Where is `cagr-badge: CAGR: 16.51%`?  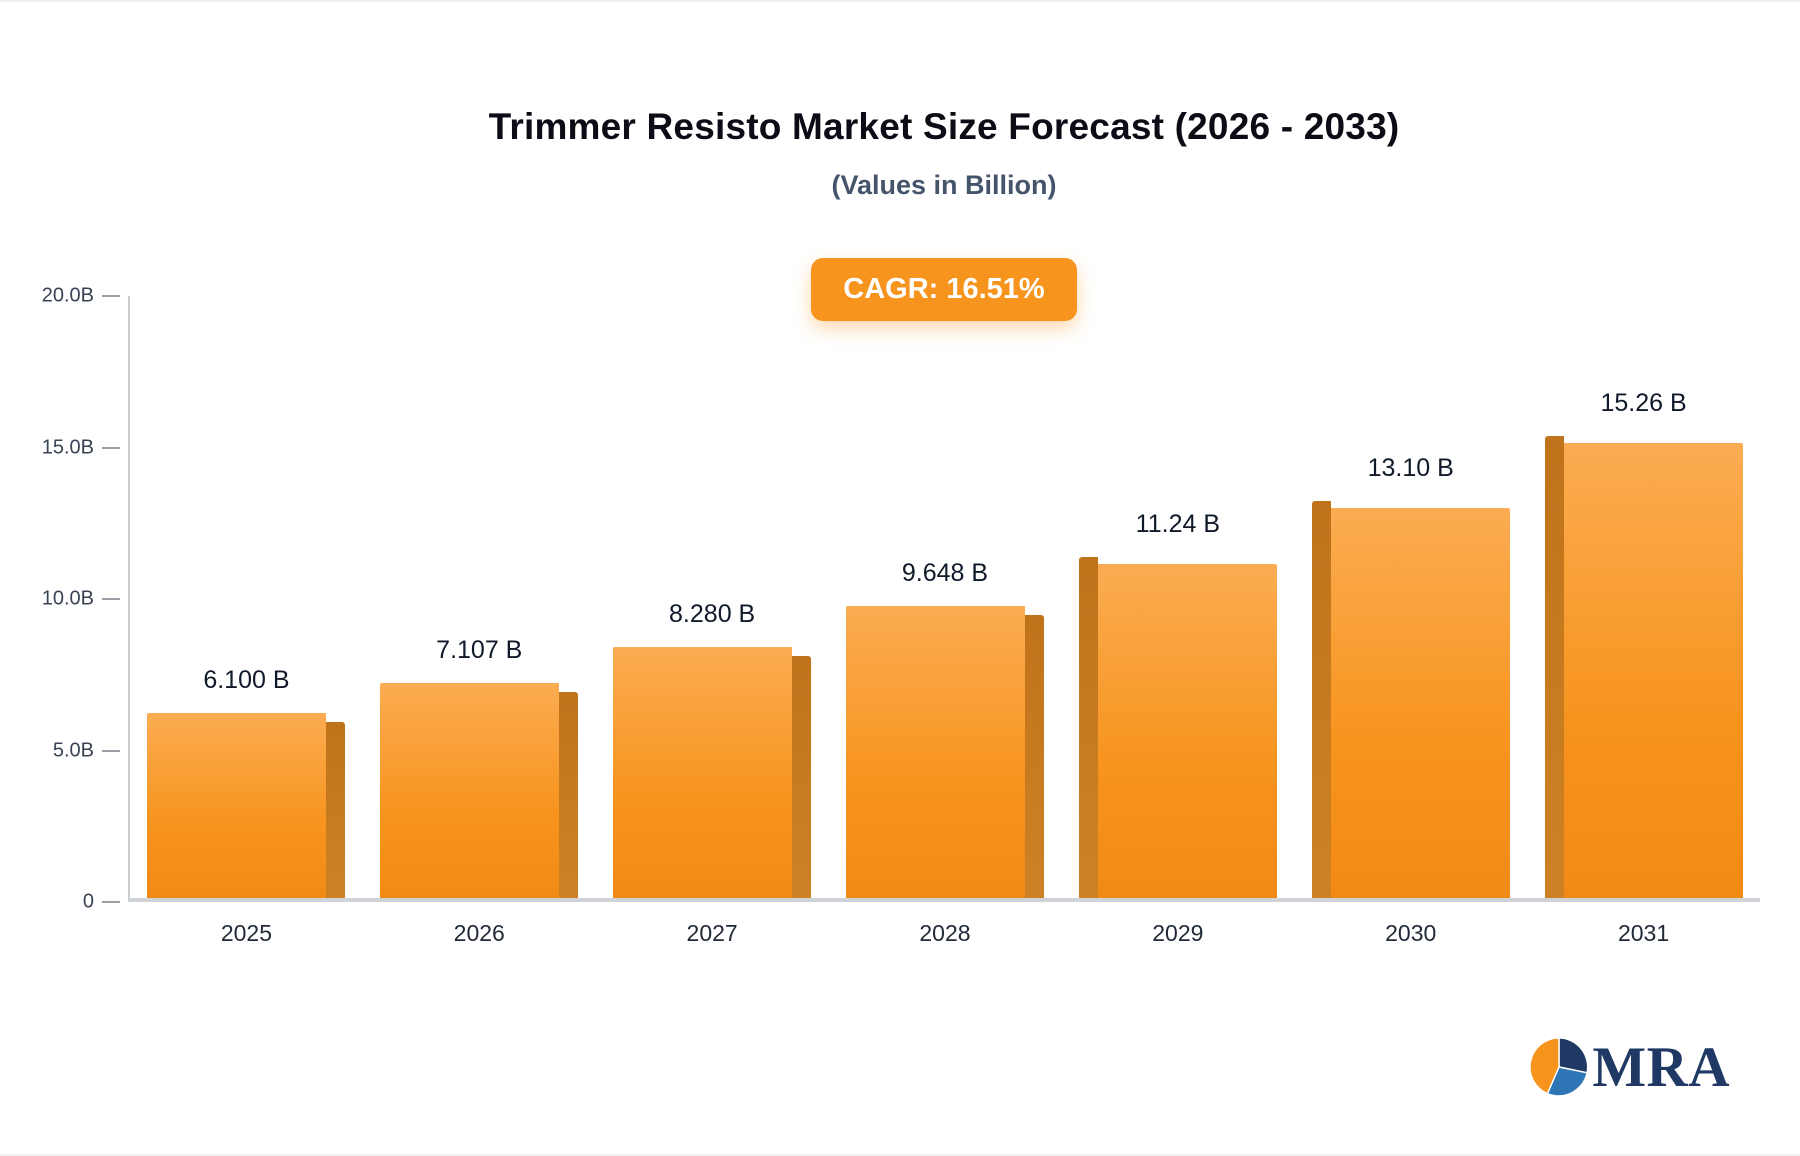 cagr-badge: CAGR: 16.51% is located at coordinates (944, 289).